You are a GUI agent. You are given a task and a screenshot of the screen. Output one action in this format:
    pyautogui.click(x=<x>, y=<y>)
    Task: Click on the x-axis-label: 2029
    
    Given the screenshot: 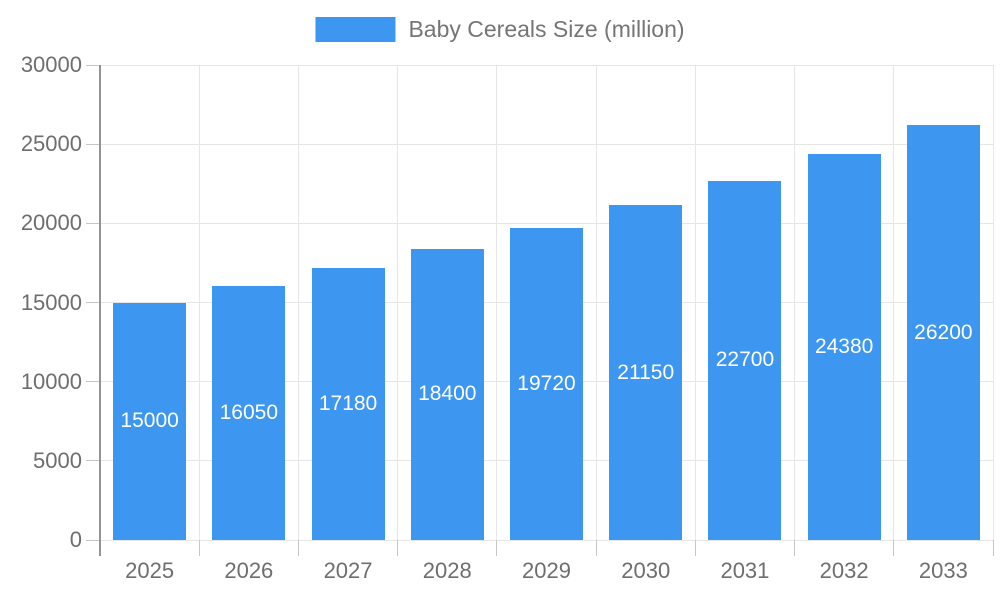 What is the action you would take?
    pyautogui.click(x=546, y=570)
    